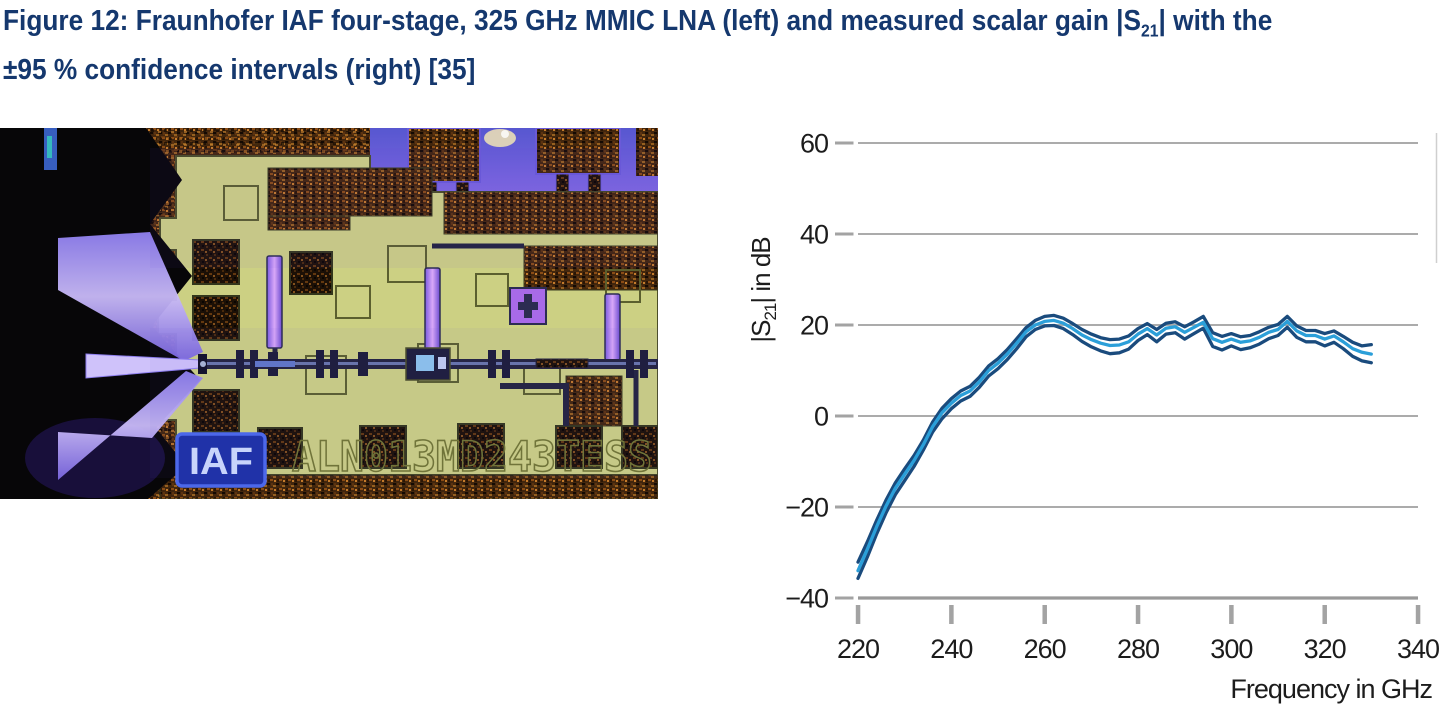 This screenshot has width=1440, height=707. I want to click on transistor-block, so click(428, 364).